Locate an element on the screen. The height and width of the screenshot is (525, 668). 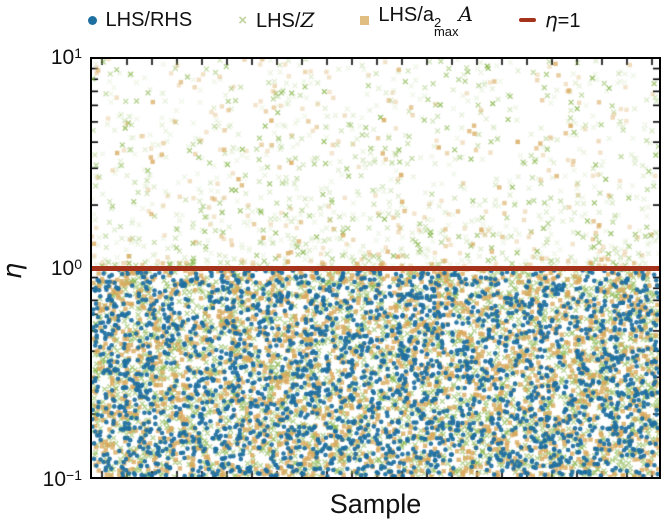
y-tick-label-10e1: 10¹ is located at coordinates (66, 57).